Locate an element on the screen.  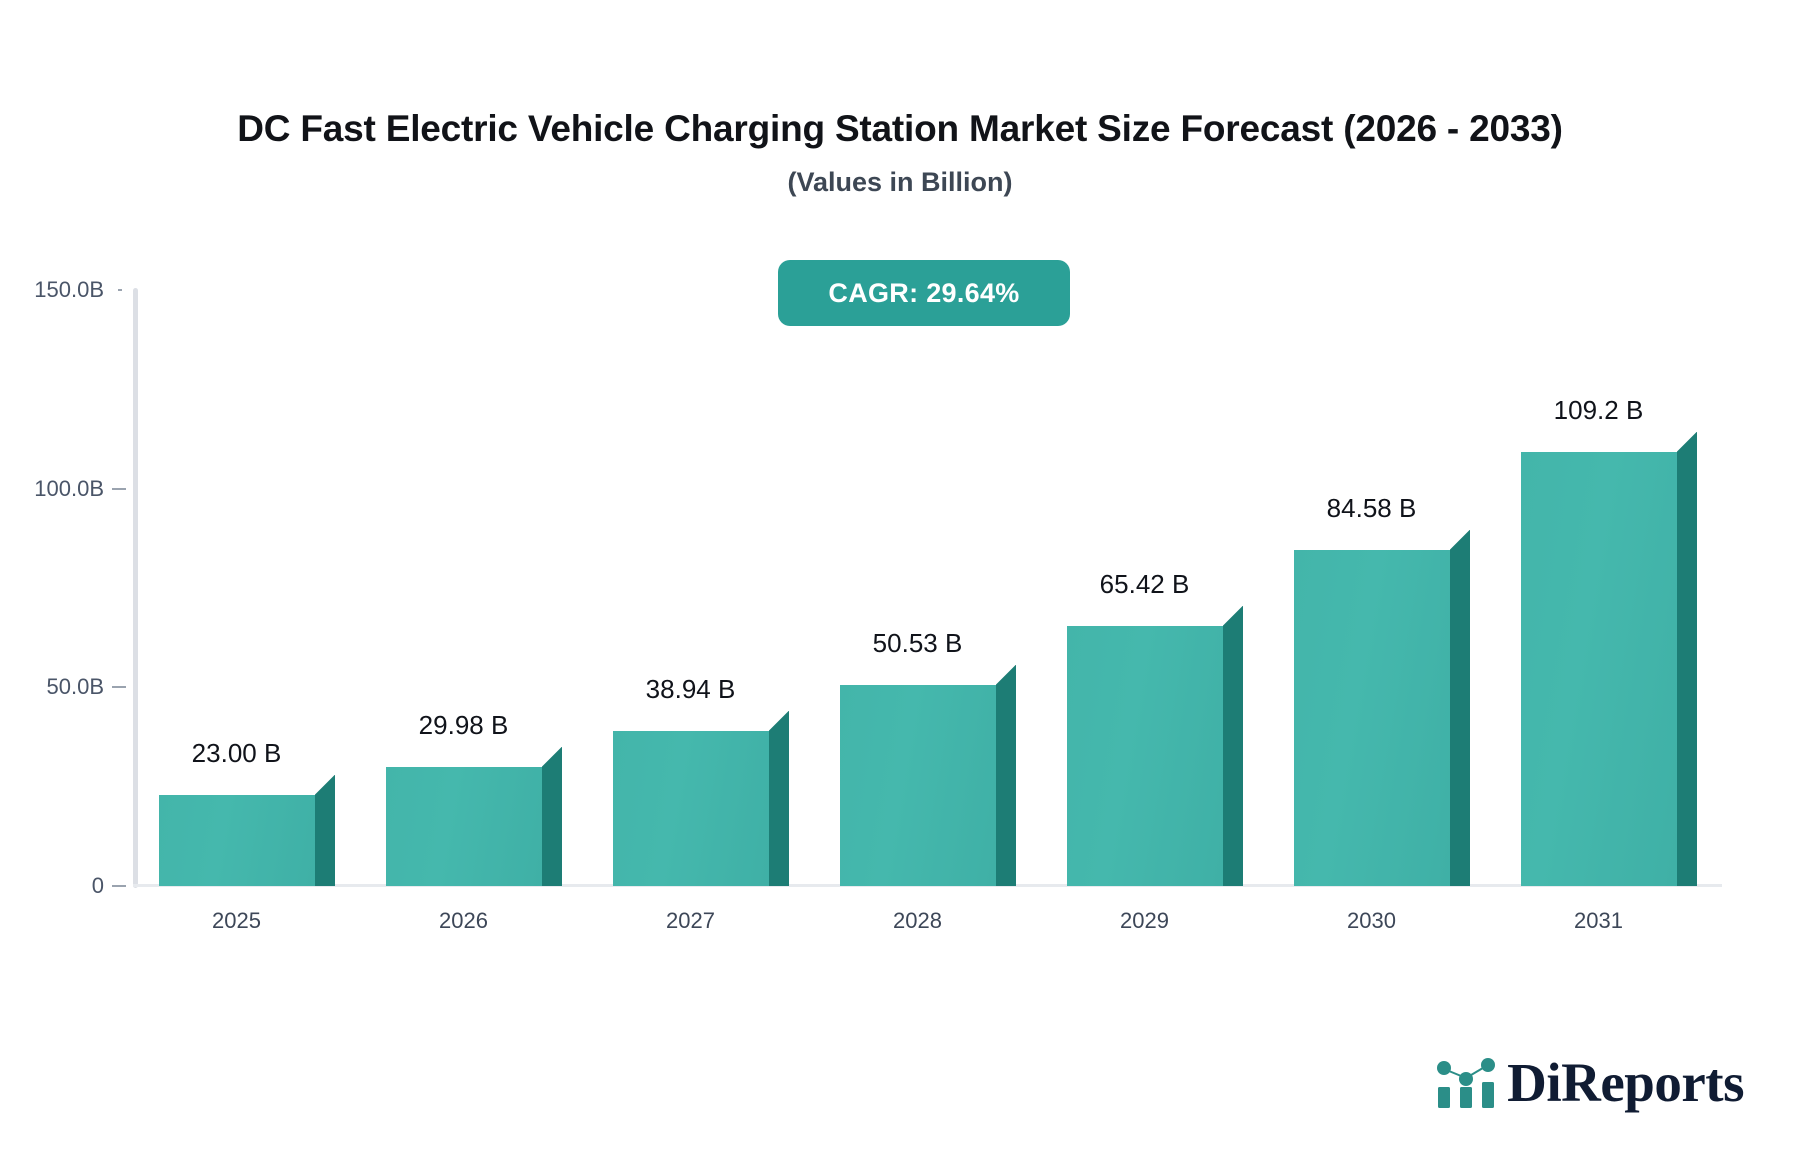
logo-wordmark: DiReports is located at coordinates (1625, 1083).